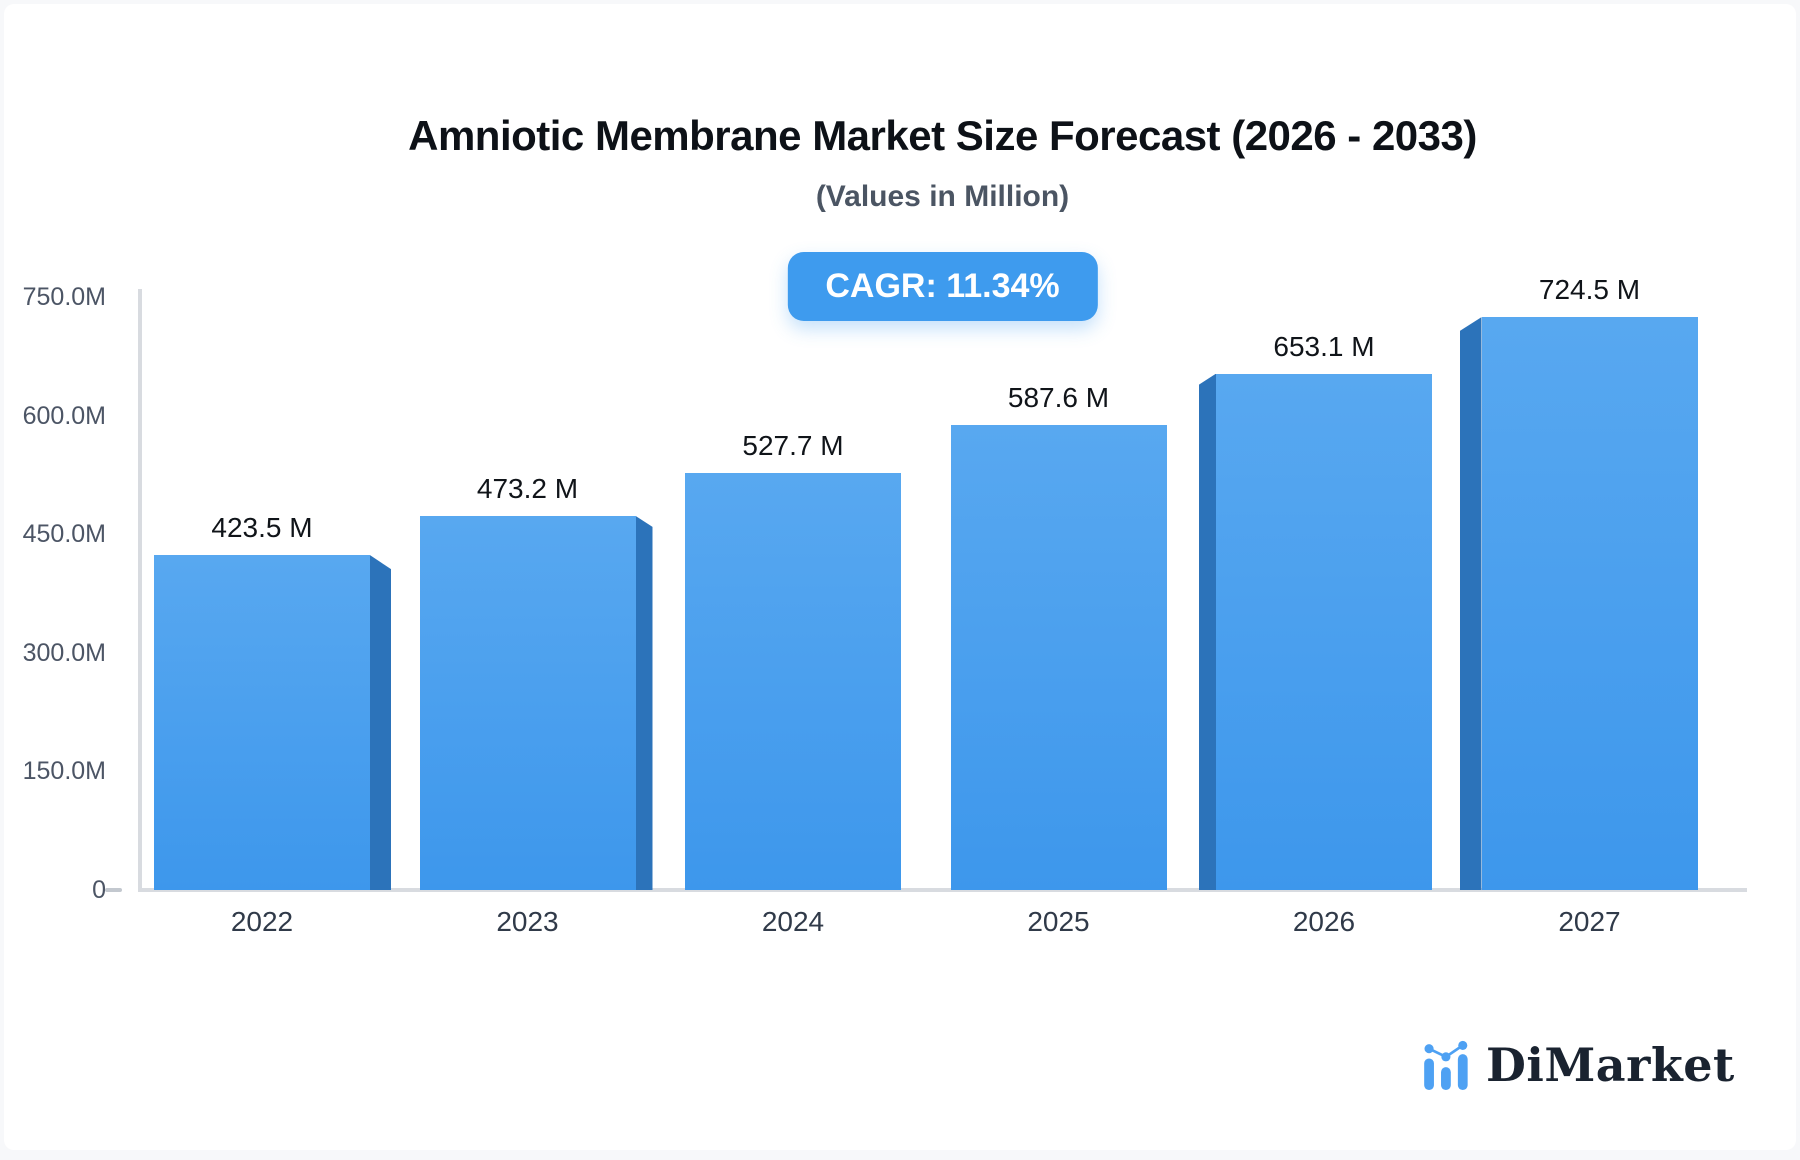 The width and height of the screenshot is (1800, 1160). Describe the element at coordinates (64, 534) in the screenshot. I see `y-axis-tick-label: 450.0M` at that location.